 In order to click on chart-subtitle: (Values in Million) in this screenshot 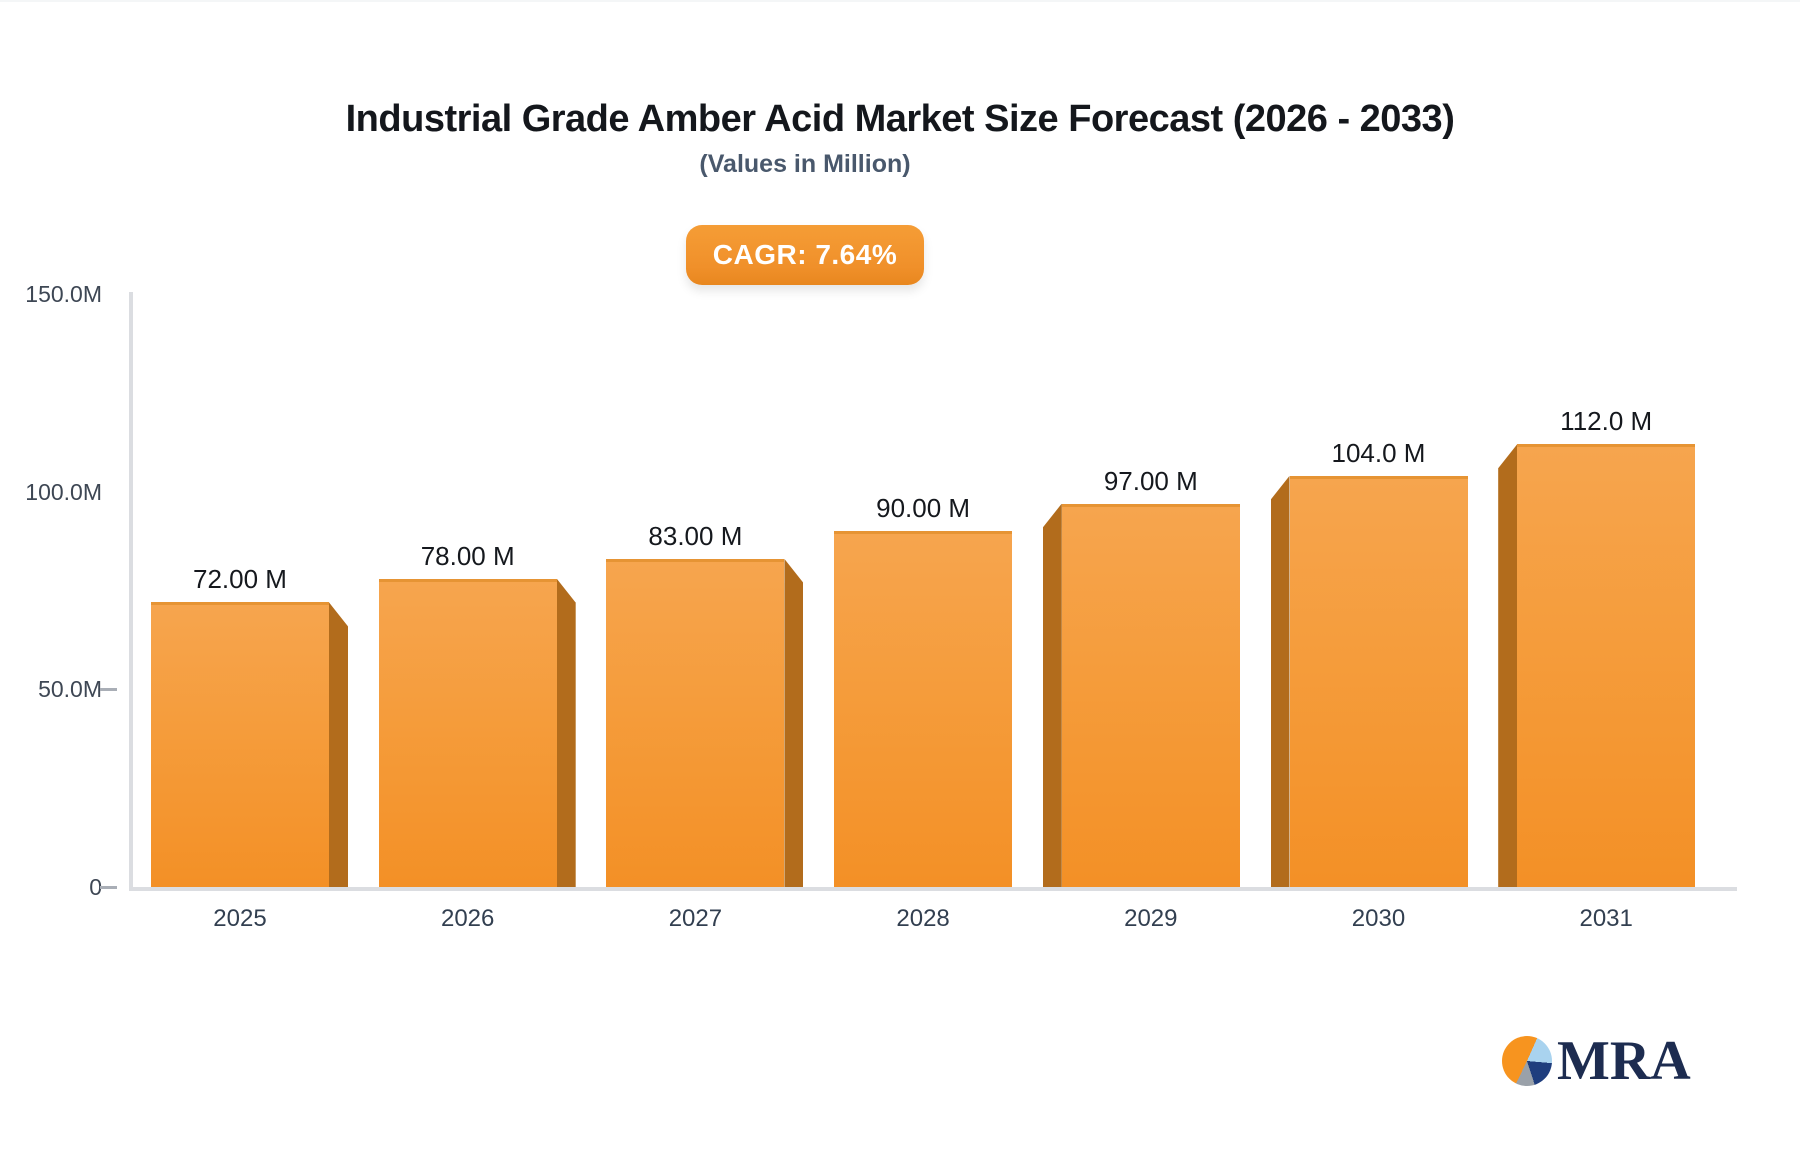, I will do `click(805, 164)`.